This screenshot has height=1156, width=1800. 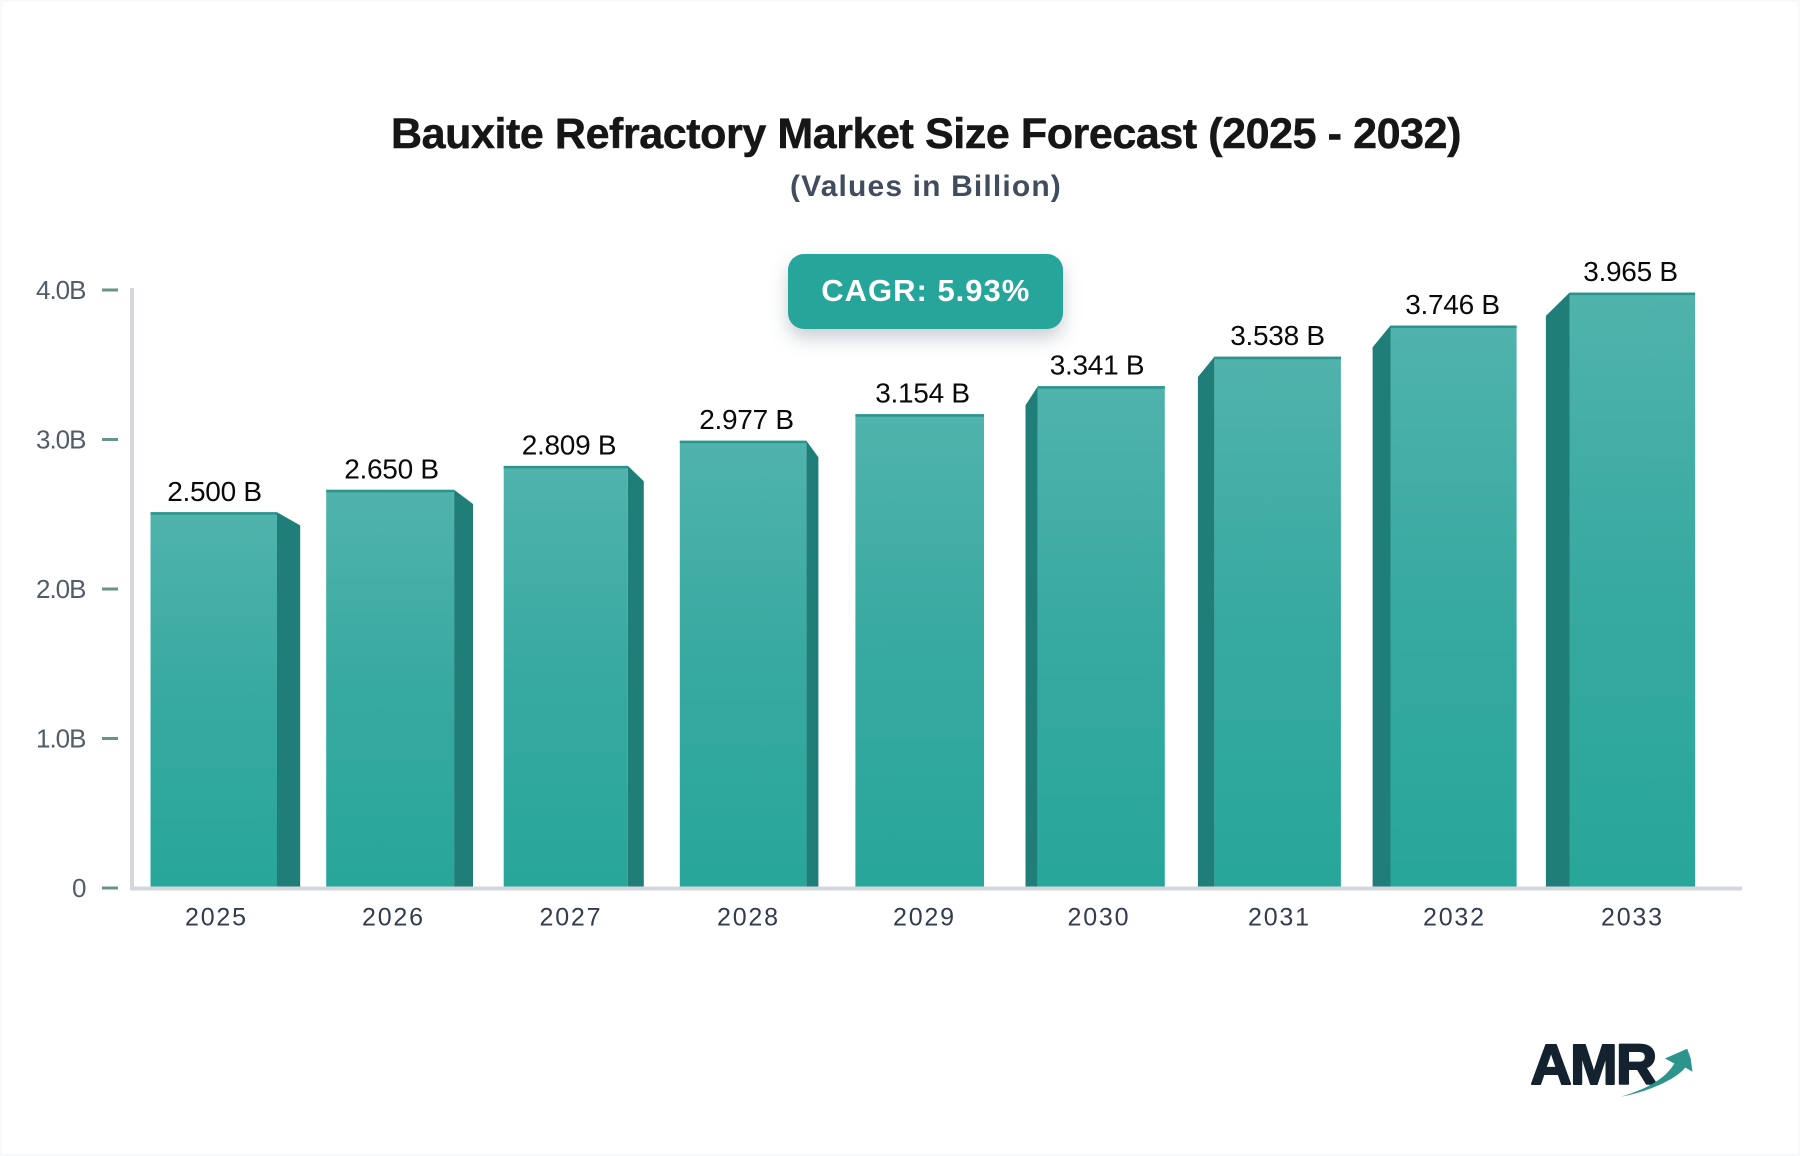 I want to click on svg-text: 2.0B, so click(x=61, y=589).